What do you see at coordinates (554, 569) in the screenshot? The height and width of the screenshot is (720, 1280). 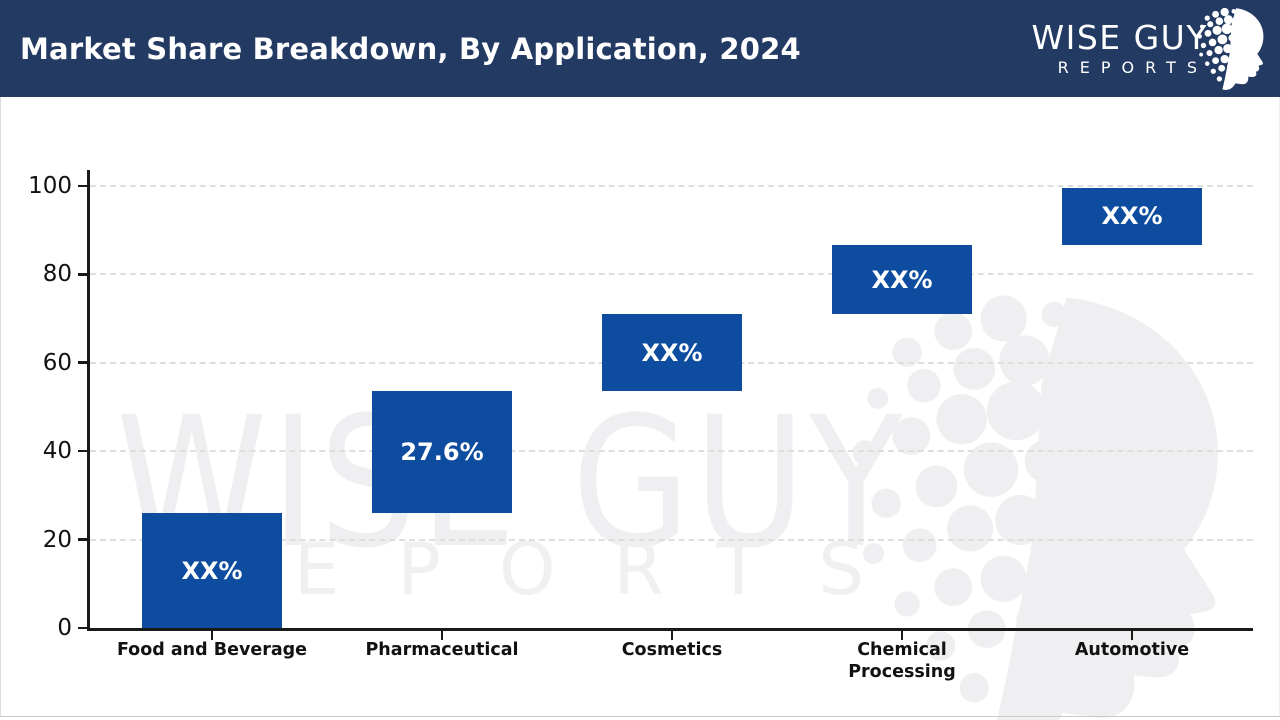 I see `watermark-reports-text: REPORTS` at bounding box center [554, 569].